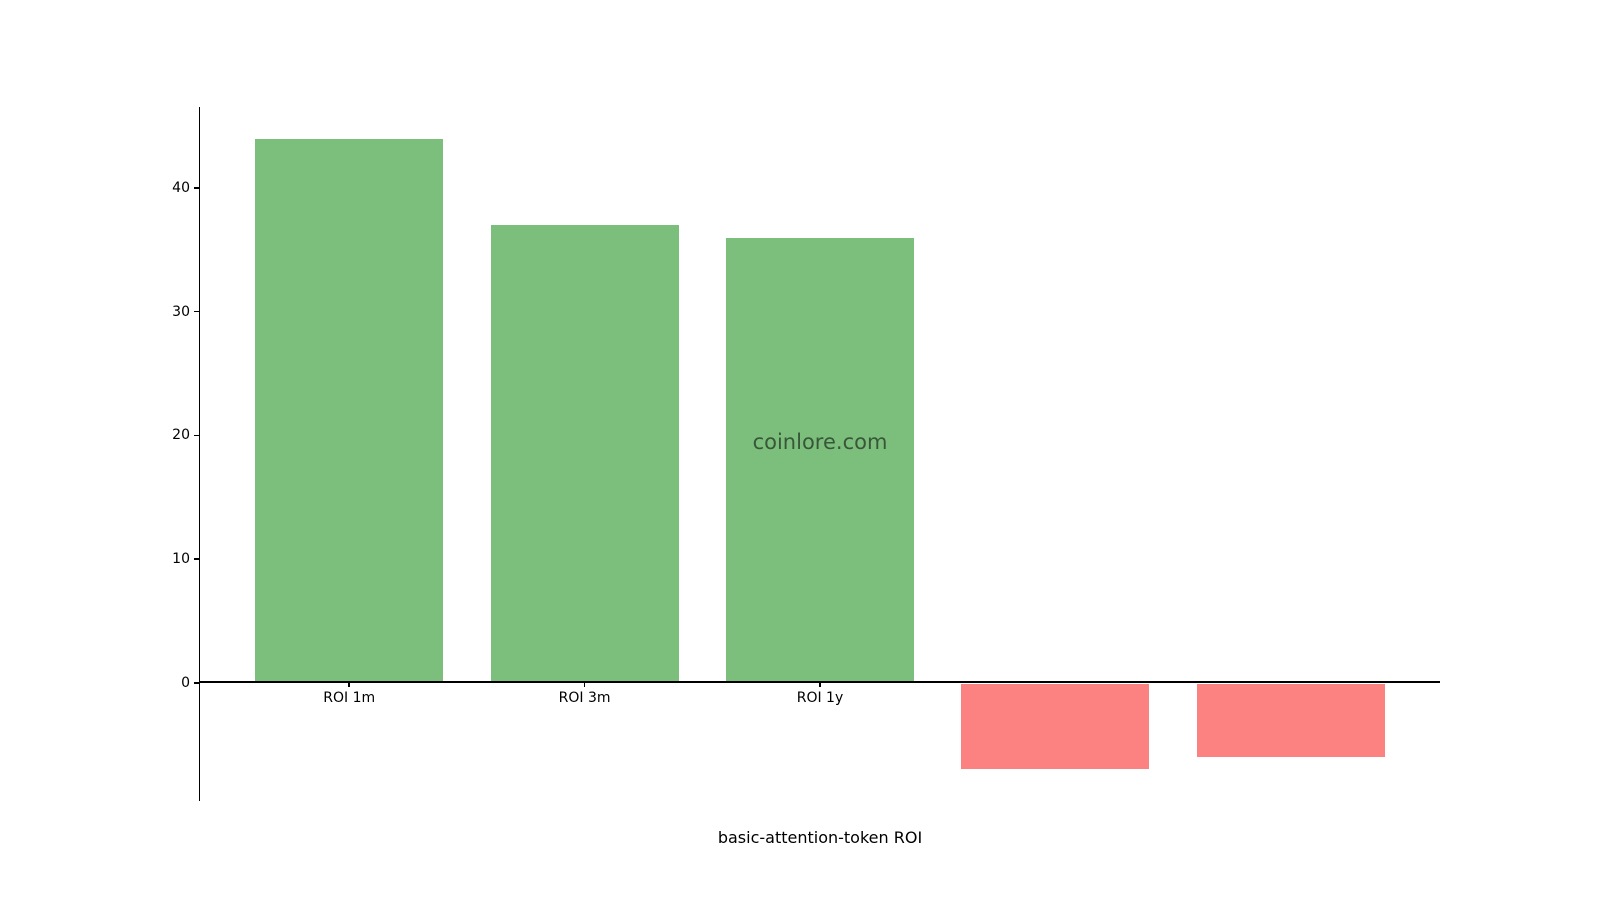 The width and height of the screenshot is (1600, 900). I want to click on y-tick-label: 10, so click(181, 559).